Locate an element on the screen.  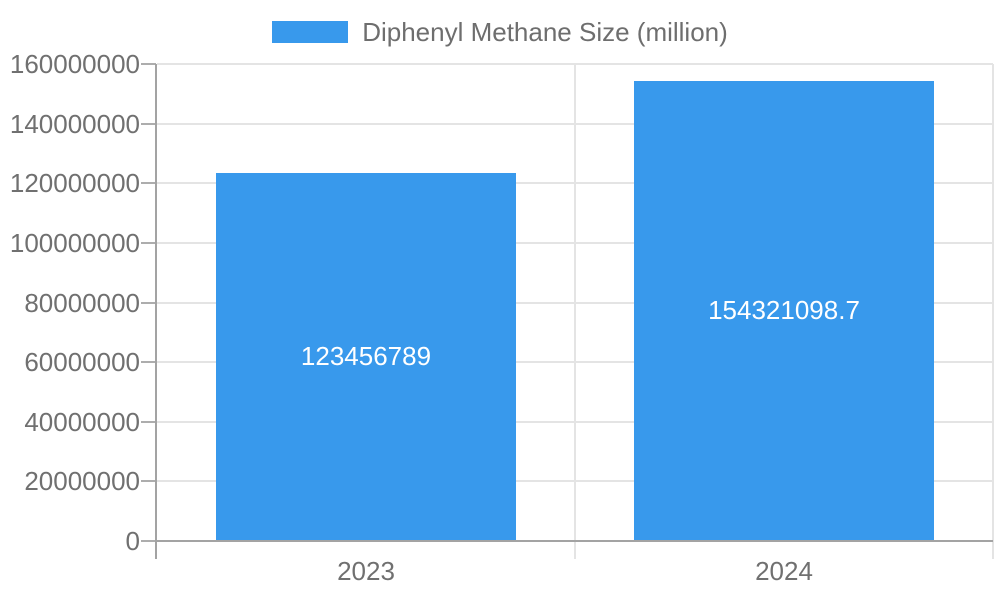
y-axis-label: 120000000 is located at coordinates (74, 183).